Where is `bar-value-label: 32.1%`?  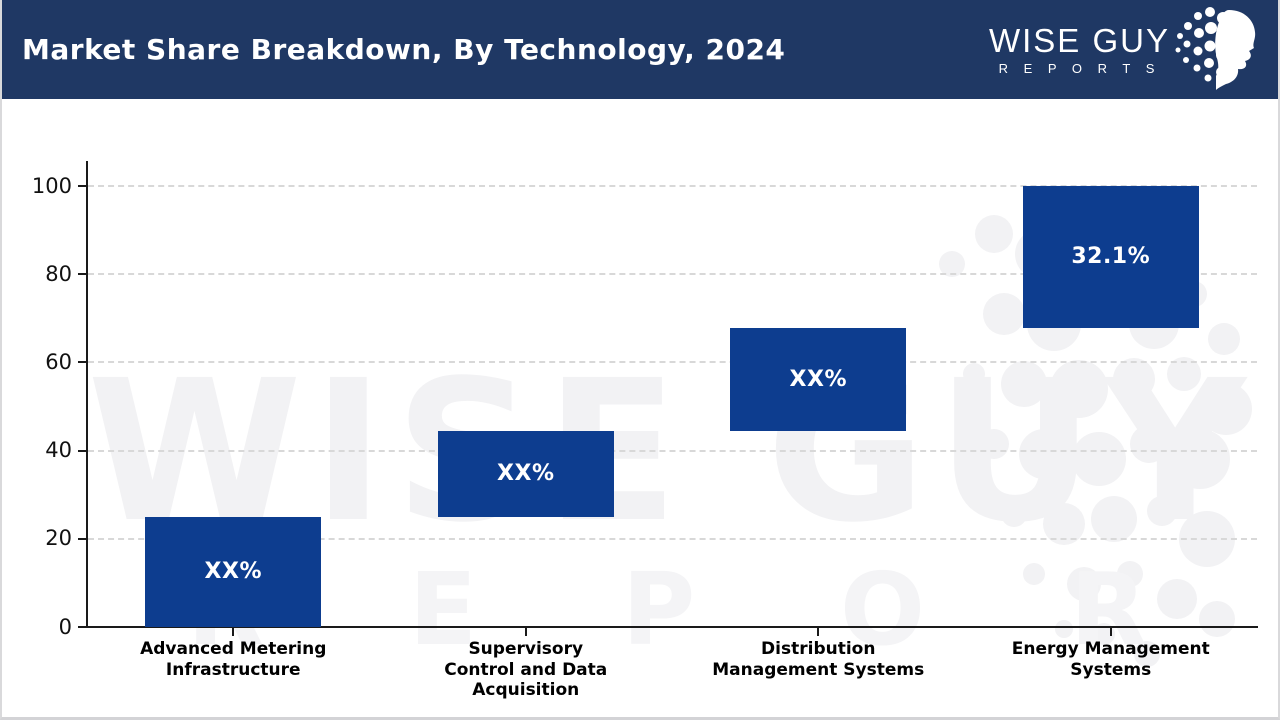
bar-value-label: 32.1% is located at coordinates (1111, 257).